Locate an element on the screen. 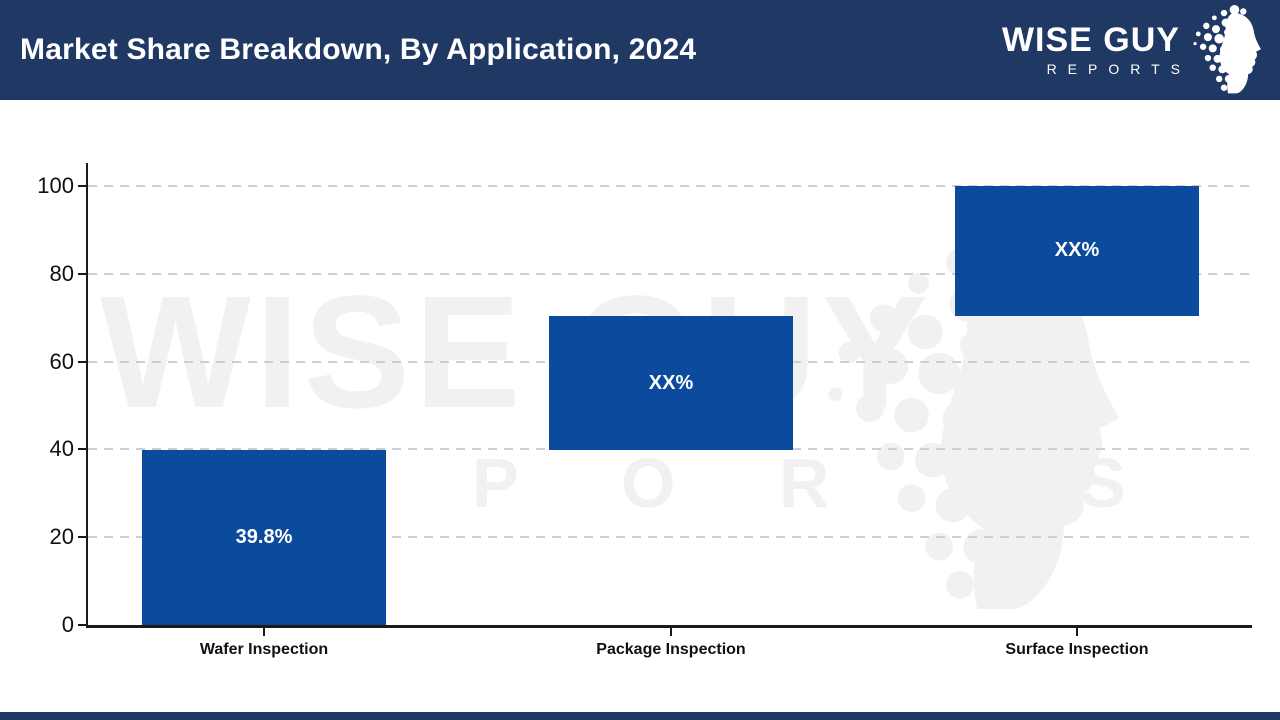  x-axis-label-wafer-inspection: Wafer Inspection is located at coordinates (264, 649).